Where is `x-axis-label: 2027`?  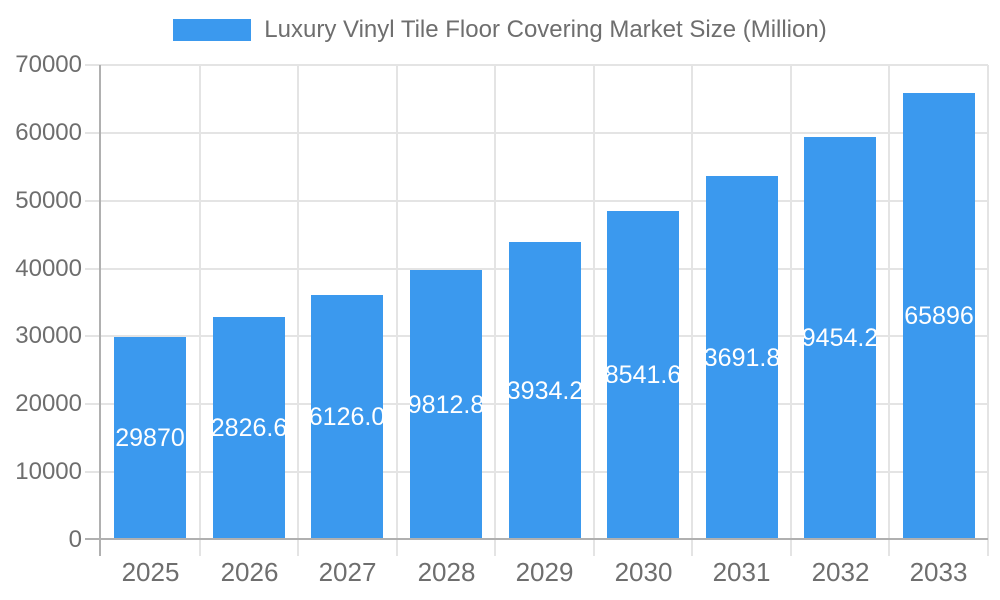 x-axis-label: 2027 is located at coordinates (347, 572).